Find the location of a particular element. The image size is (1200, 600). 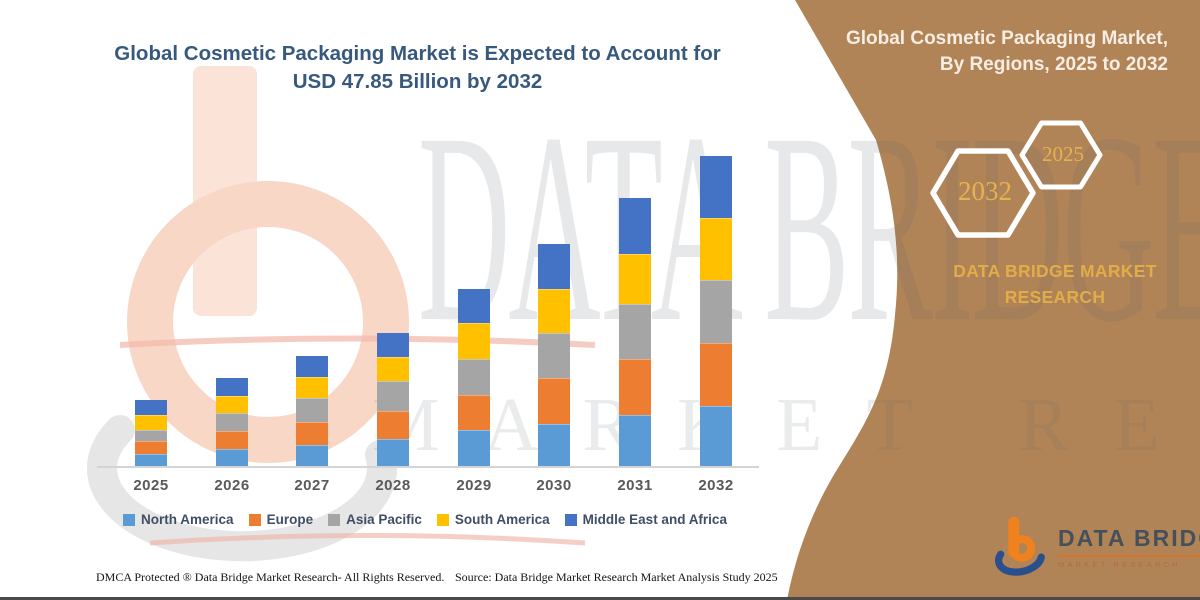

brand-text: DATA BRIDGE MARKET RESEARCH is located at coordinates (1055, 284).